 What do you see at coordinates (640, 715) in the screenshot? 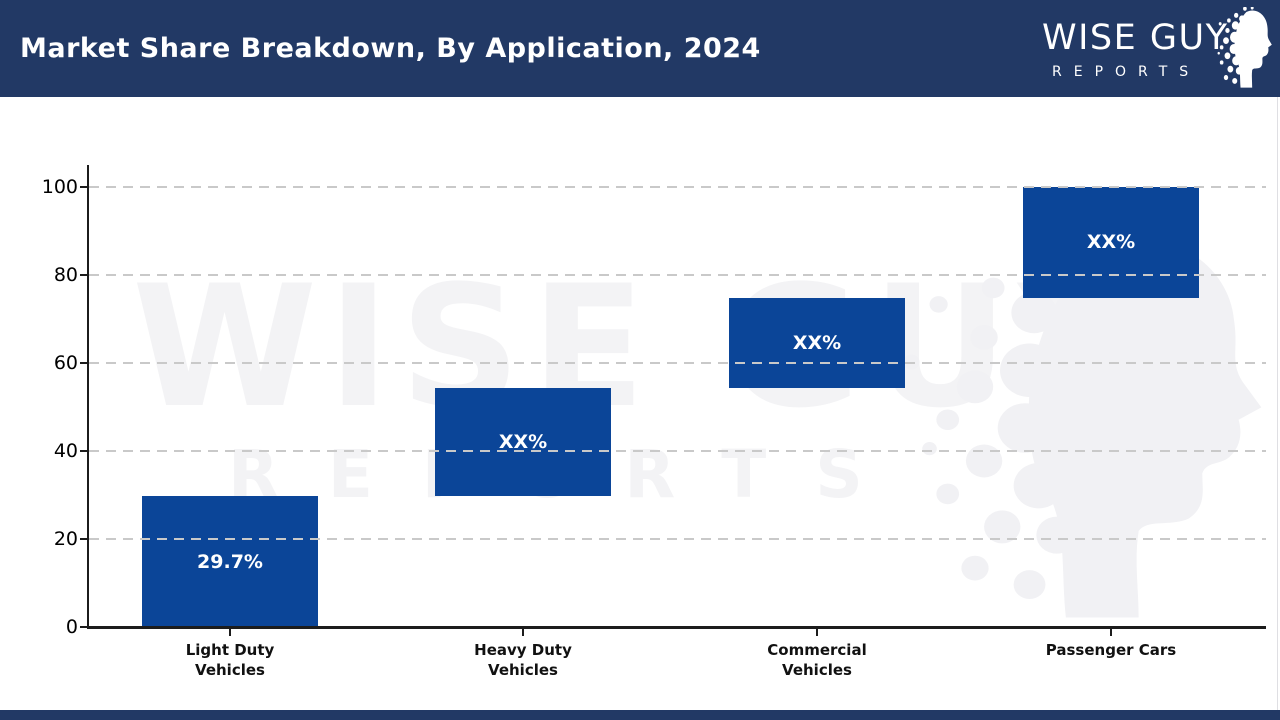
I see `footer-bar` at bounding box center [640, 715].